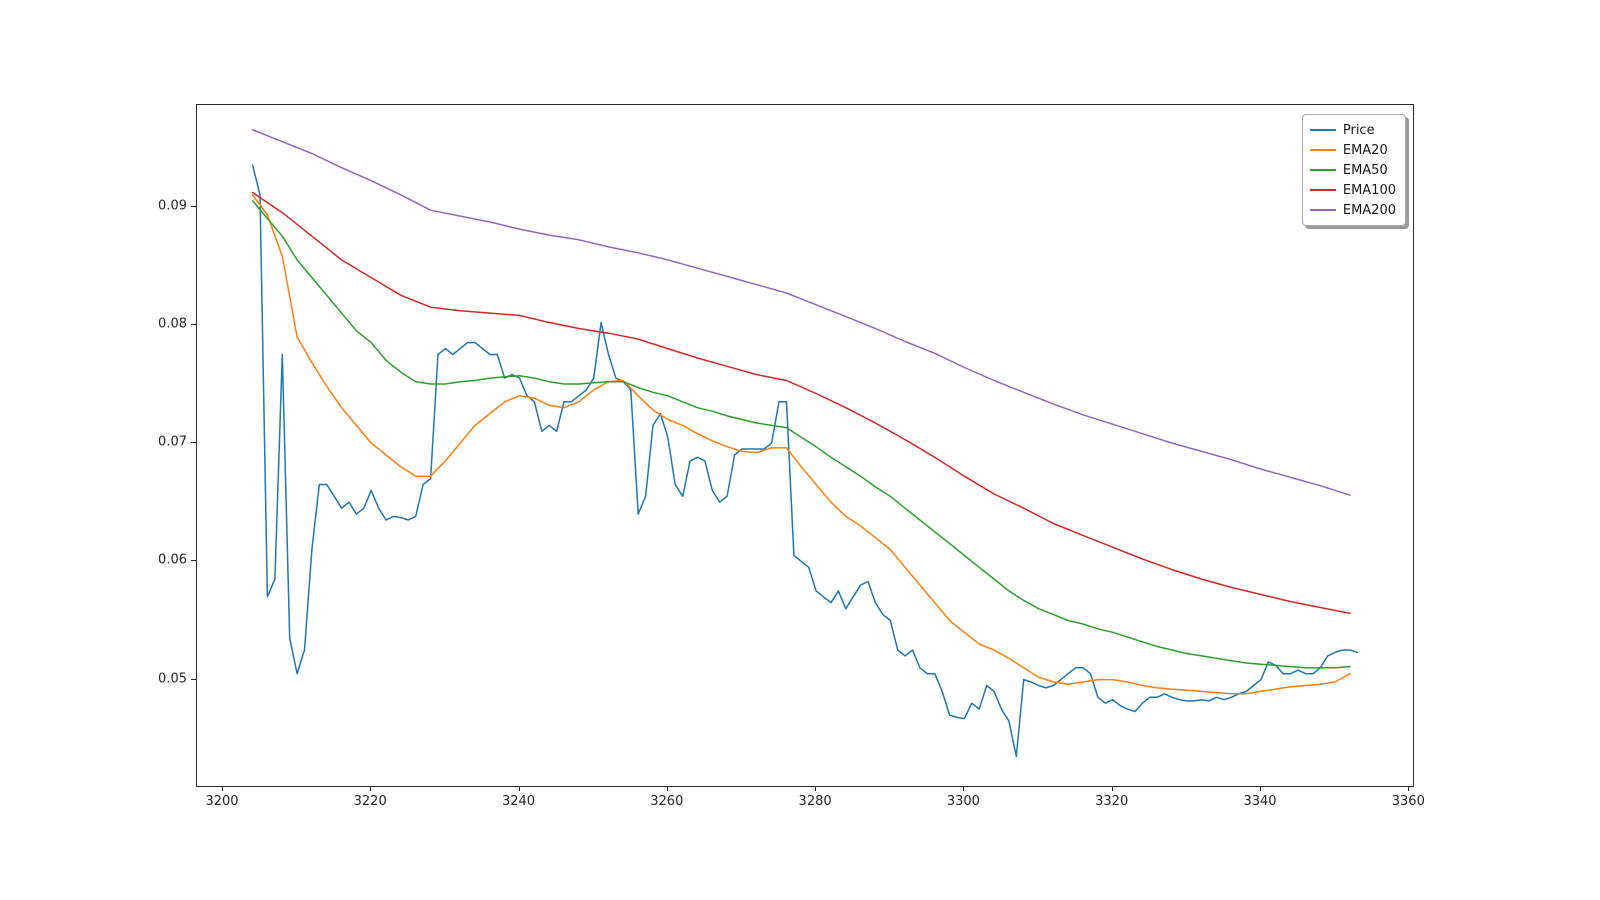 The width and height of the screenshot is (1600, 900). I want to click on legend-label: EMA20, so click(1365, 150).